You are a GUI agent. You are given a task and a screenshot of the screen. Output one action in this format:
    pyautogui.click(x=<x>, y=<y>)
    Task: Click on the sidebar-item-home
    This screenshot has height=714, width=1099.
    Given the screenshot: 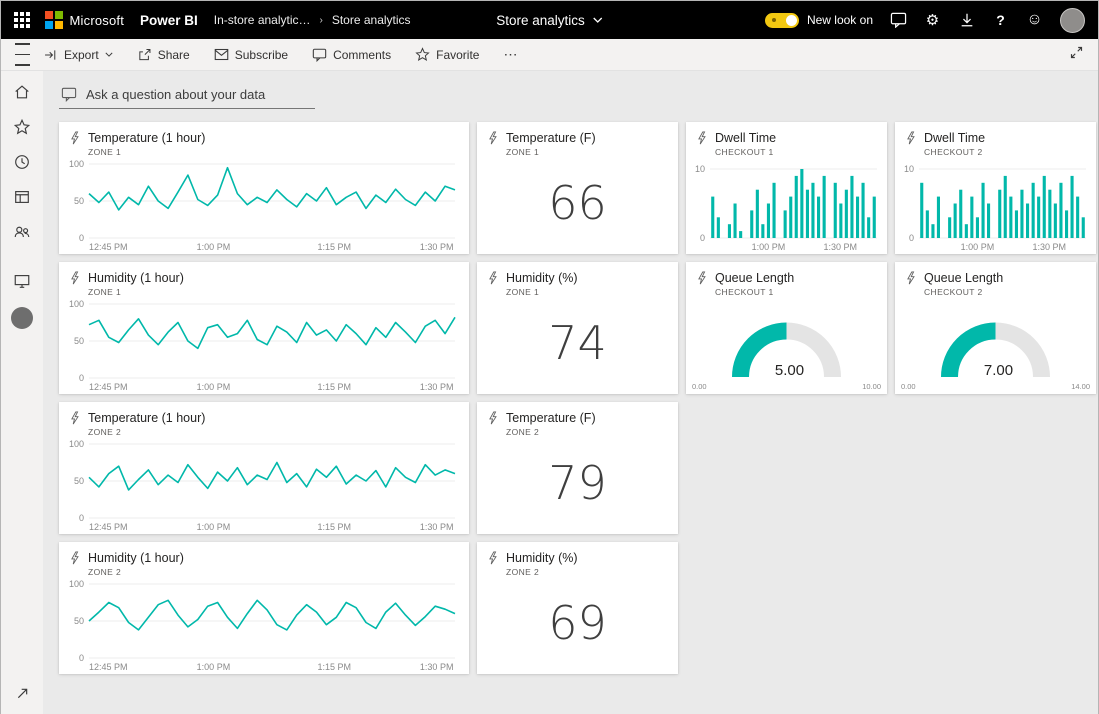 What is the action you would take?
    pyautogui.click(x=22, y=92)
    